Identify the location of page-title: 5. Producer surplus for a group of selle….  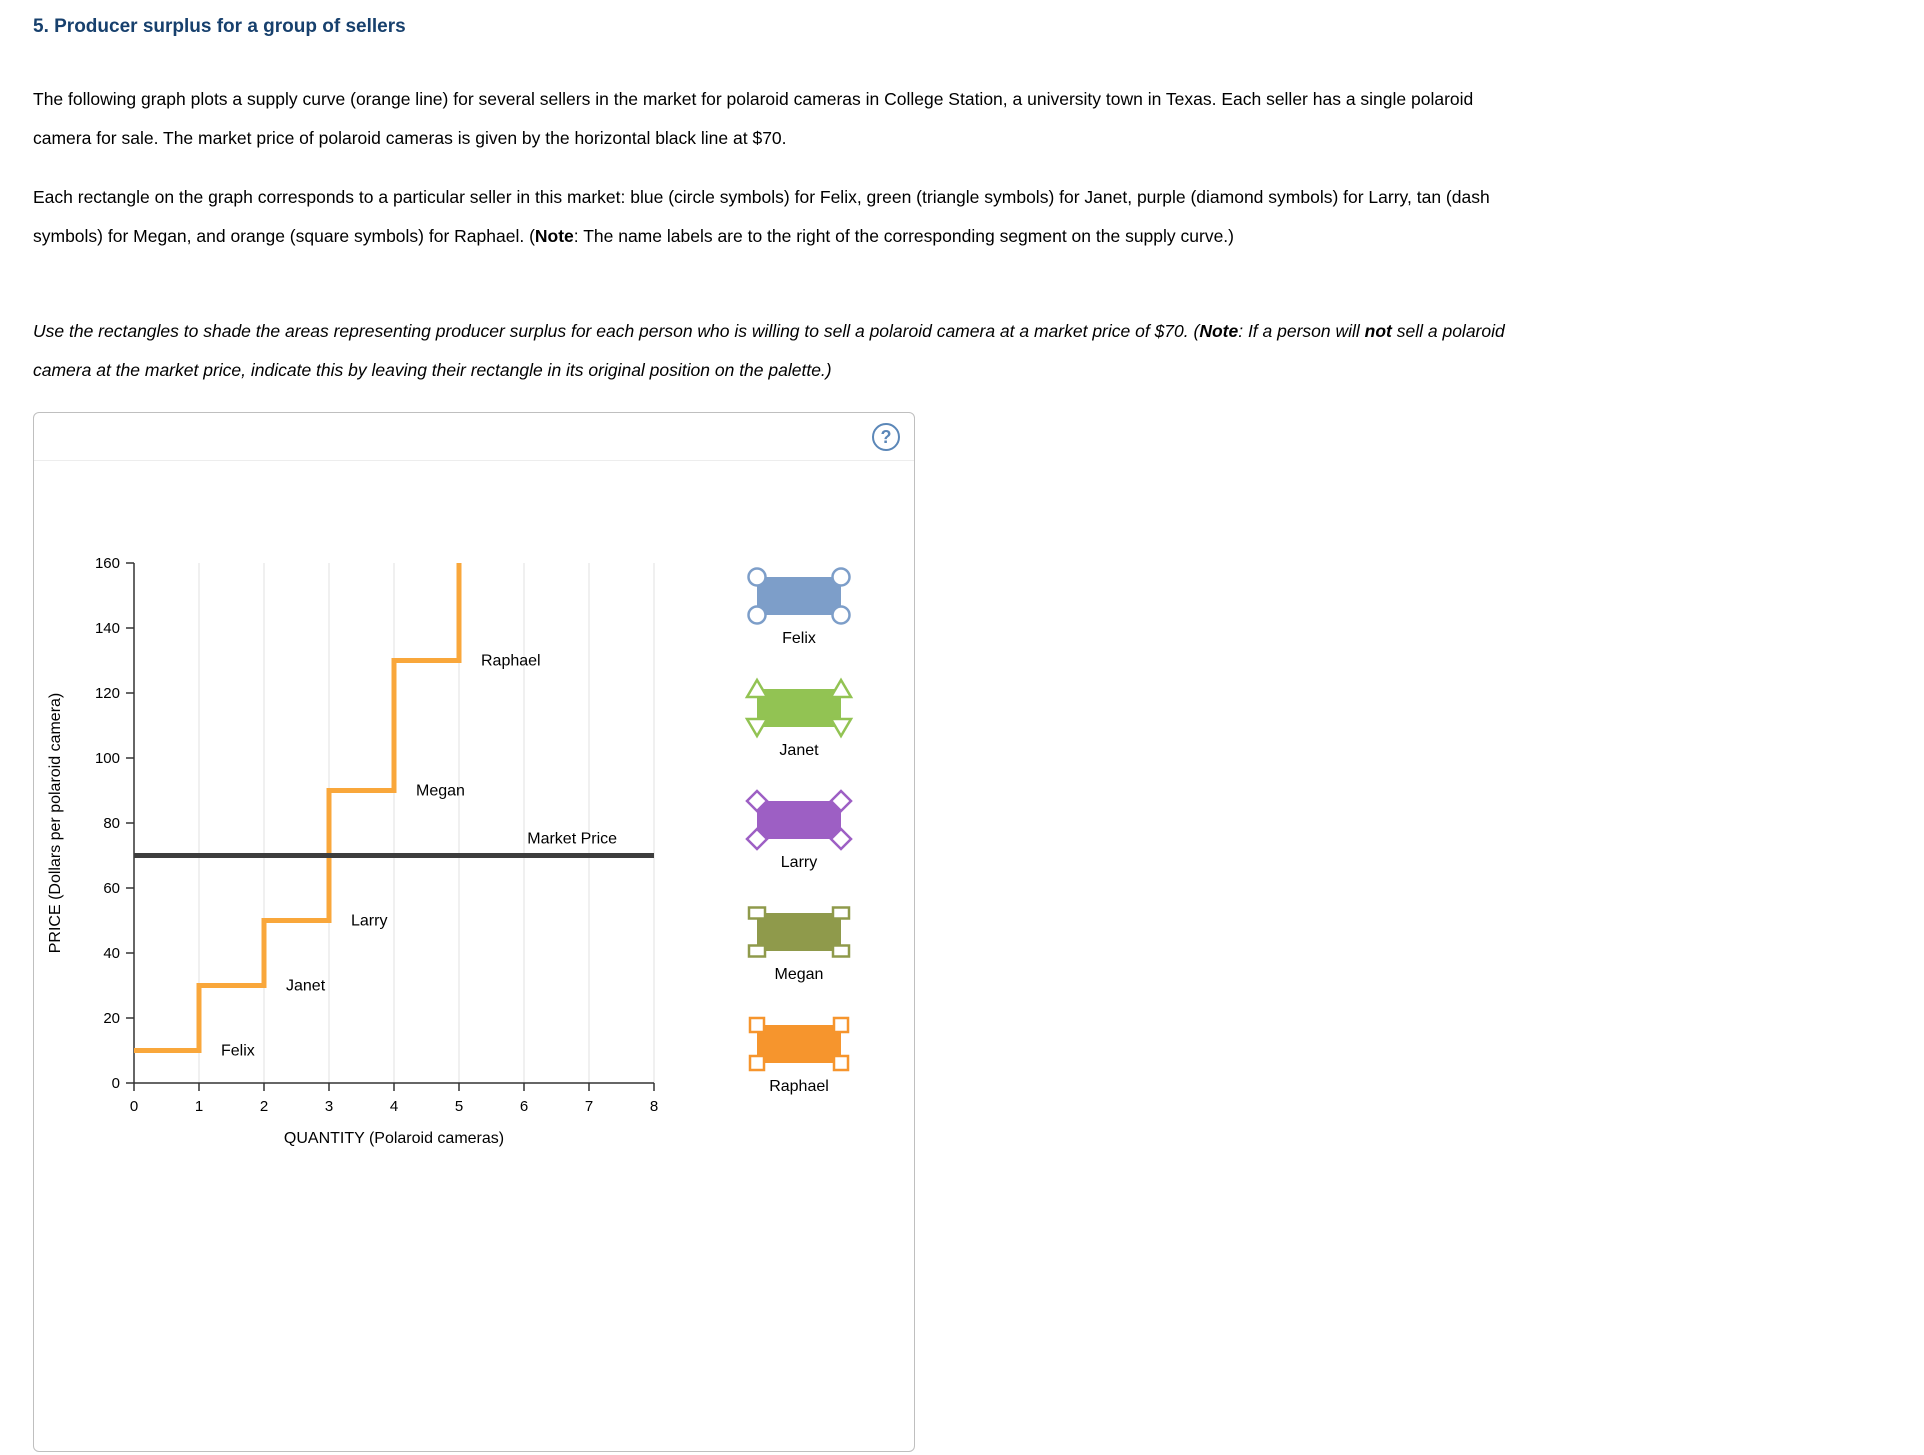
(219, 26).